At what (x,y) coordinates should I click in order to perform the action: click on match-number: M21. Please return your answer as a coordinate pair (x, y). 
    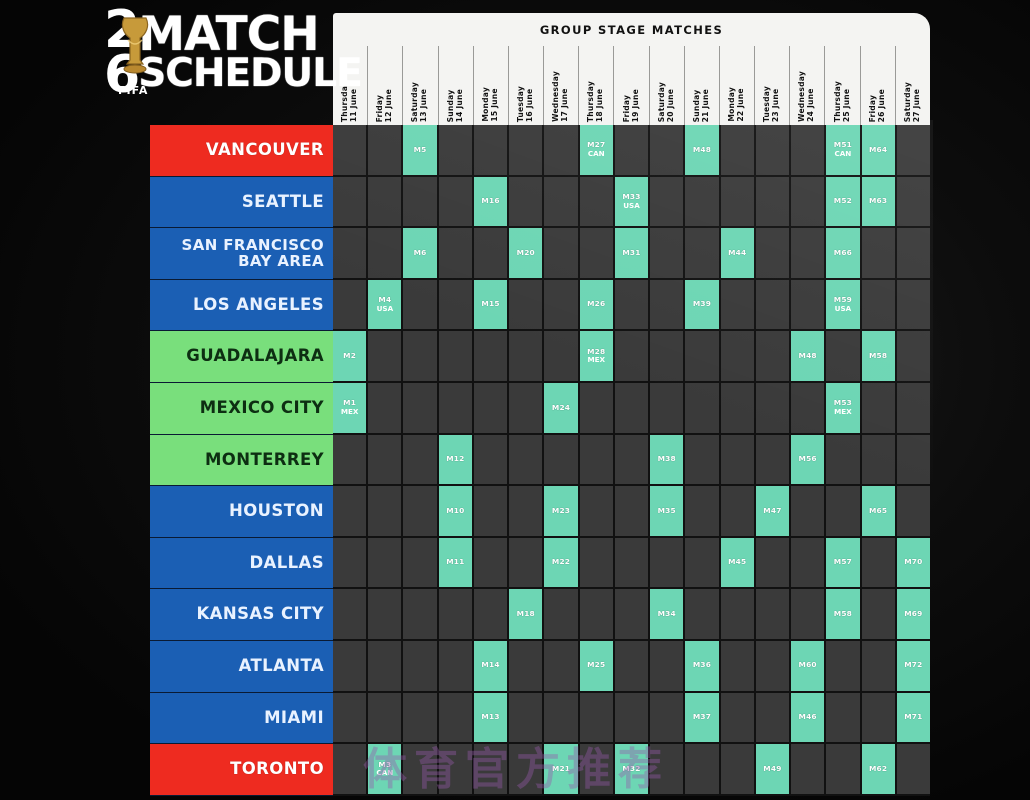
    Looking at the image, I should click on (561, 768).